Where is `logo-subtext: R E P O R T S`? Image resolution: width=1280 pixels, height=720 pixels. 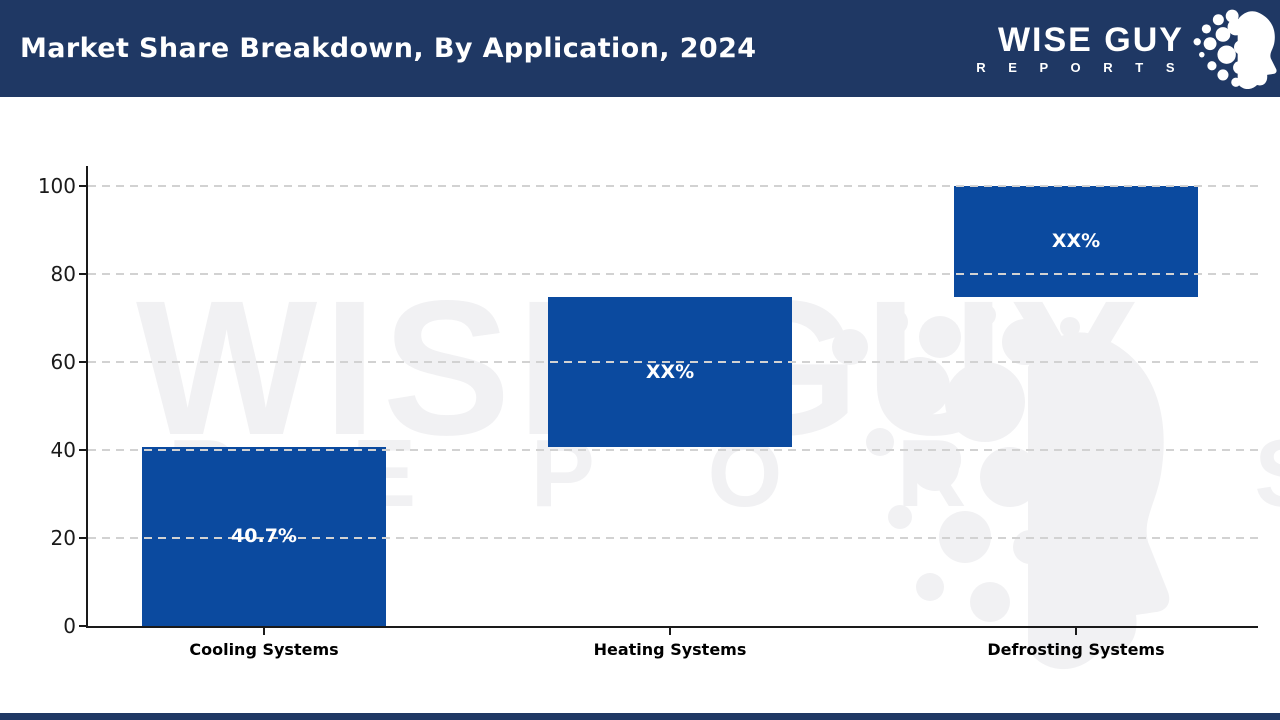
logo-subtext: R E P O R T S is located at coordinates (1080, 67).